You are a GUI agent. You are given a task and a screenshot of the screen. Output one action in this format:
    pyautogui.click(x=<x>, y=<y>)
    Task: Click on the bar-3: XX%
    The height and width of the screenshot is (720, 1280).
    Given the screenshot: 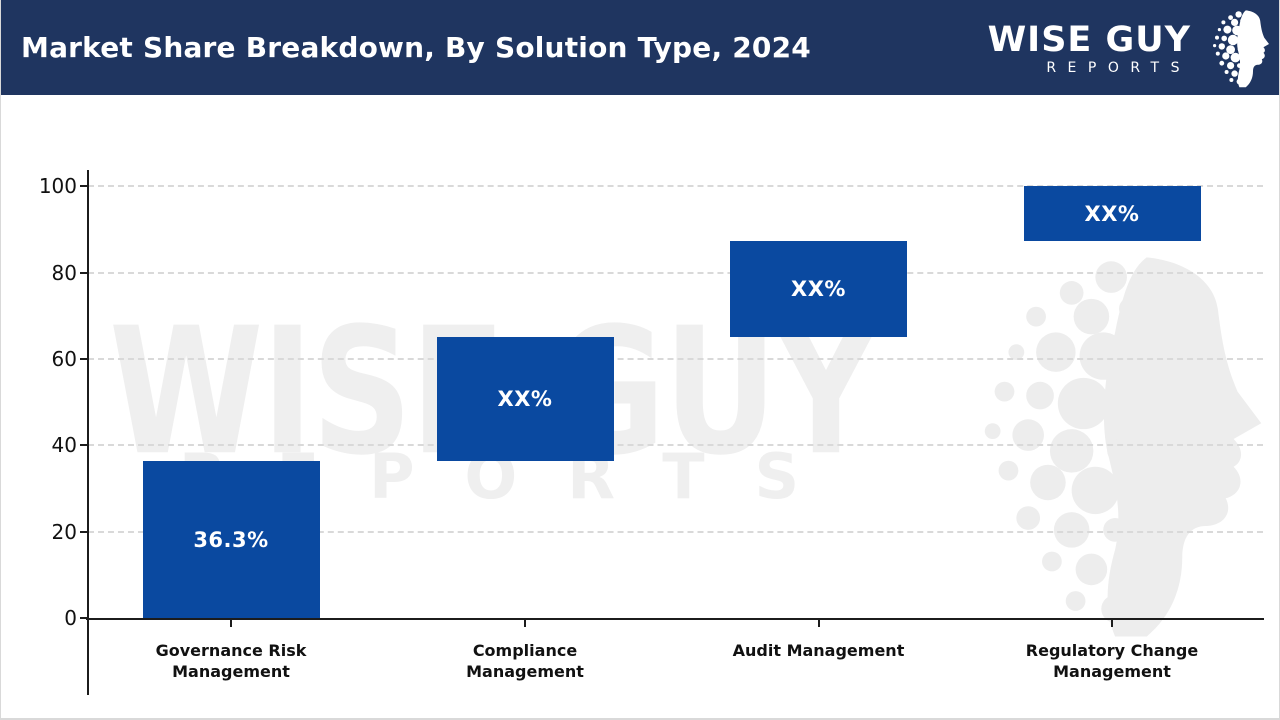 What is the action you would take?
    pyautogui.click(x=818, y=289)
    